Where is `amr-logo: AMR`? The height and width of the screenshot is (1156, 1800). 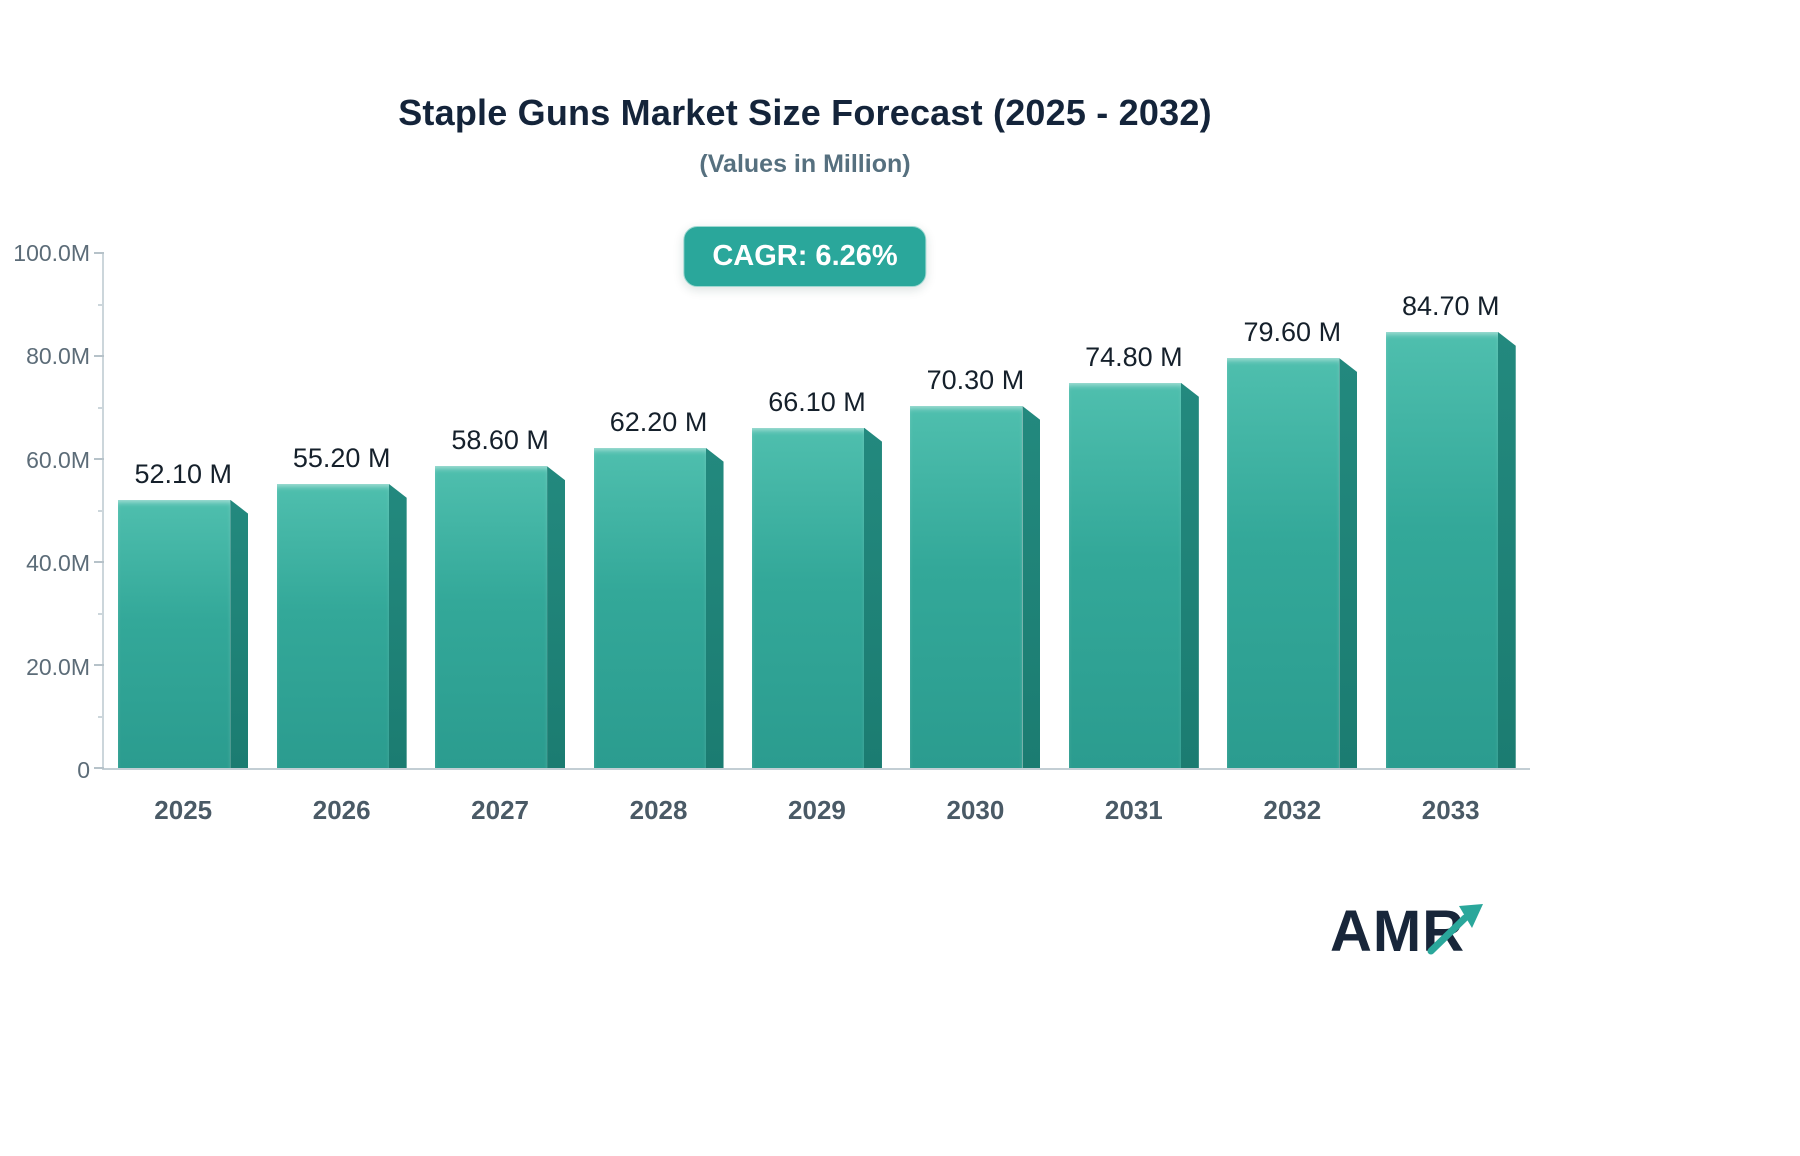 amr-logo: AMR is located at coordinates (1409, 931).